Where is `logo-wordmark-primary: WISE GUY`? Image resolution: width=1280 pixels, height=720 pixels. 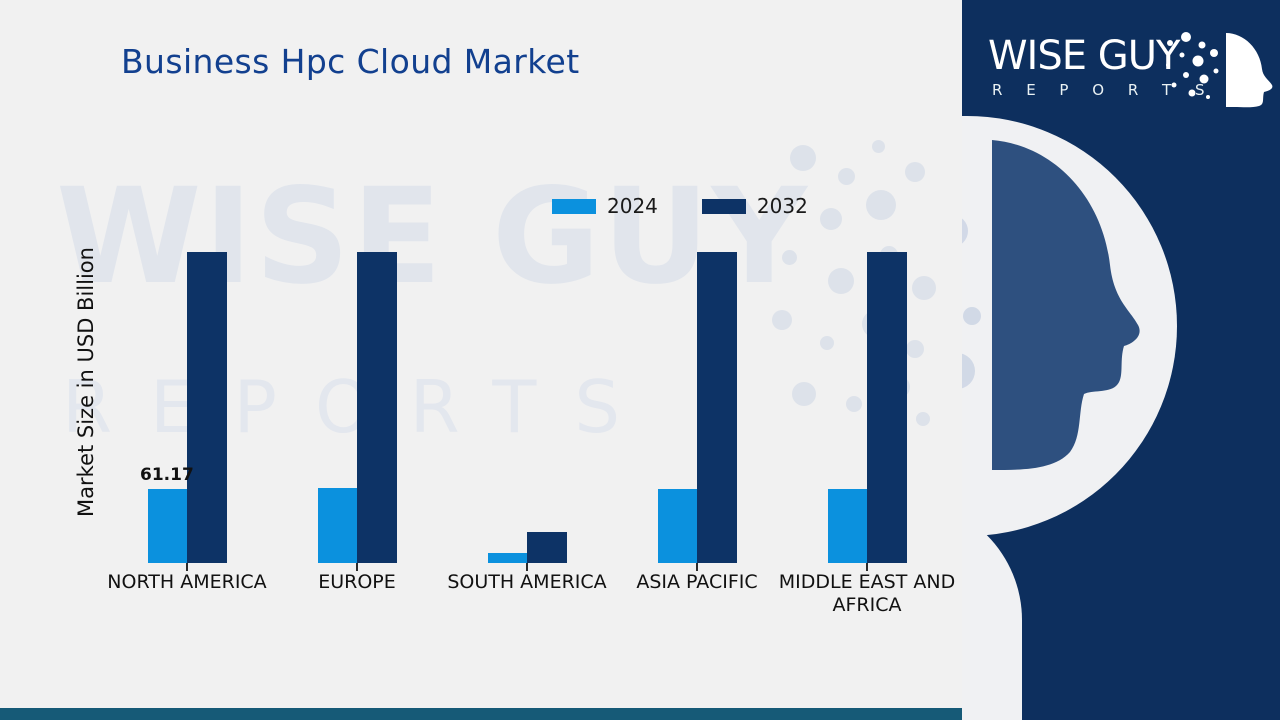 logo-wordmark-primary: WISE GUY is located at coordinates (1084, 56).